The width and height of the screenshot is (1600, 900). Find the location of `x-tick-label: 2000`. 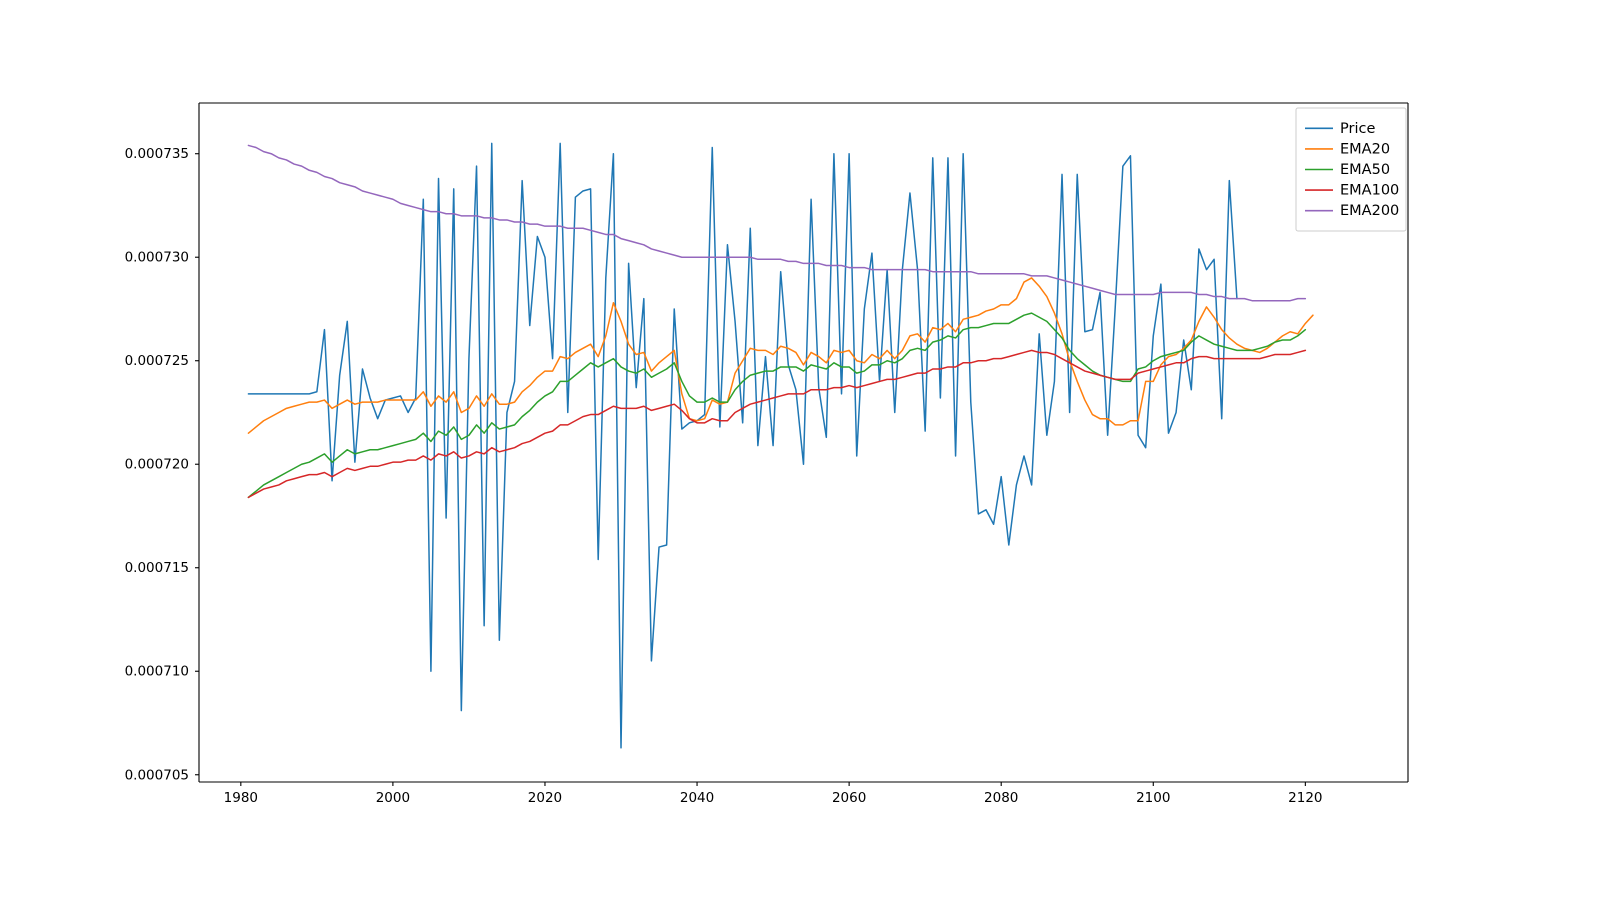

x-tick-label: 2000 is located at coordinates (393, 798).